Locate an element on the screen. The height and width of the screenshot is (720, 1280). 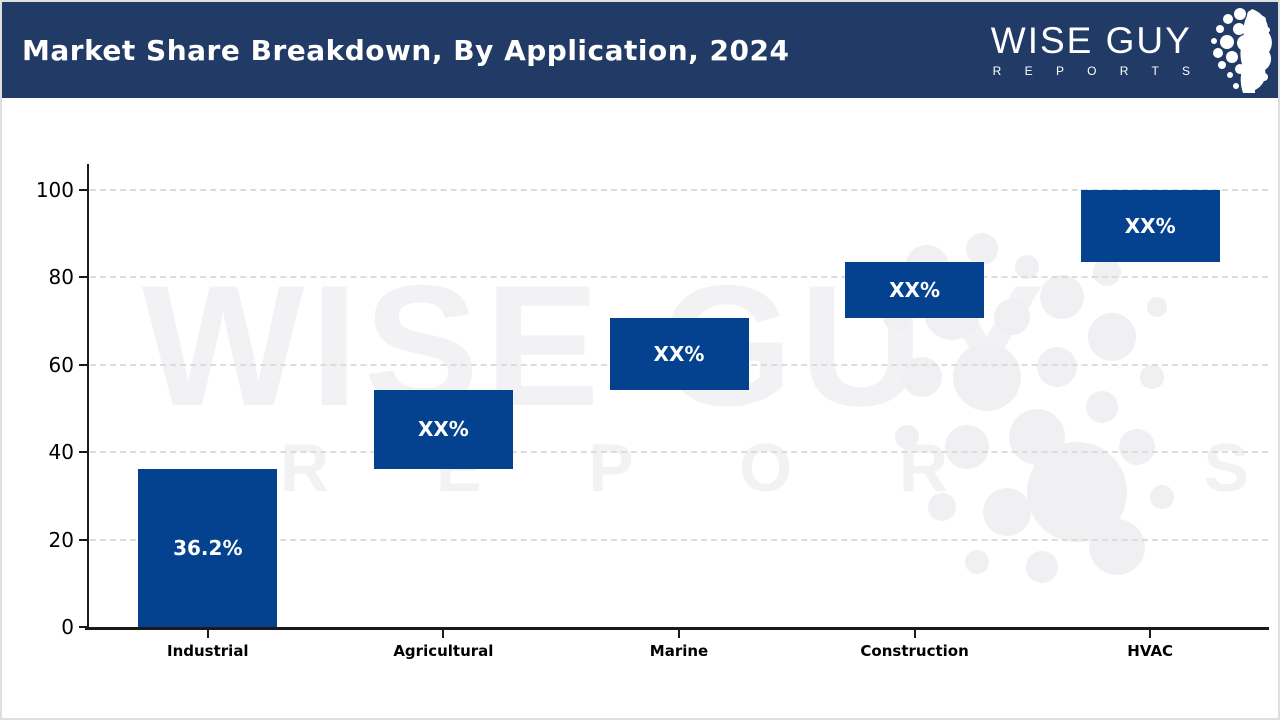
bar: 36.2% is located at coordinates (208, 547).